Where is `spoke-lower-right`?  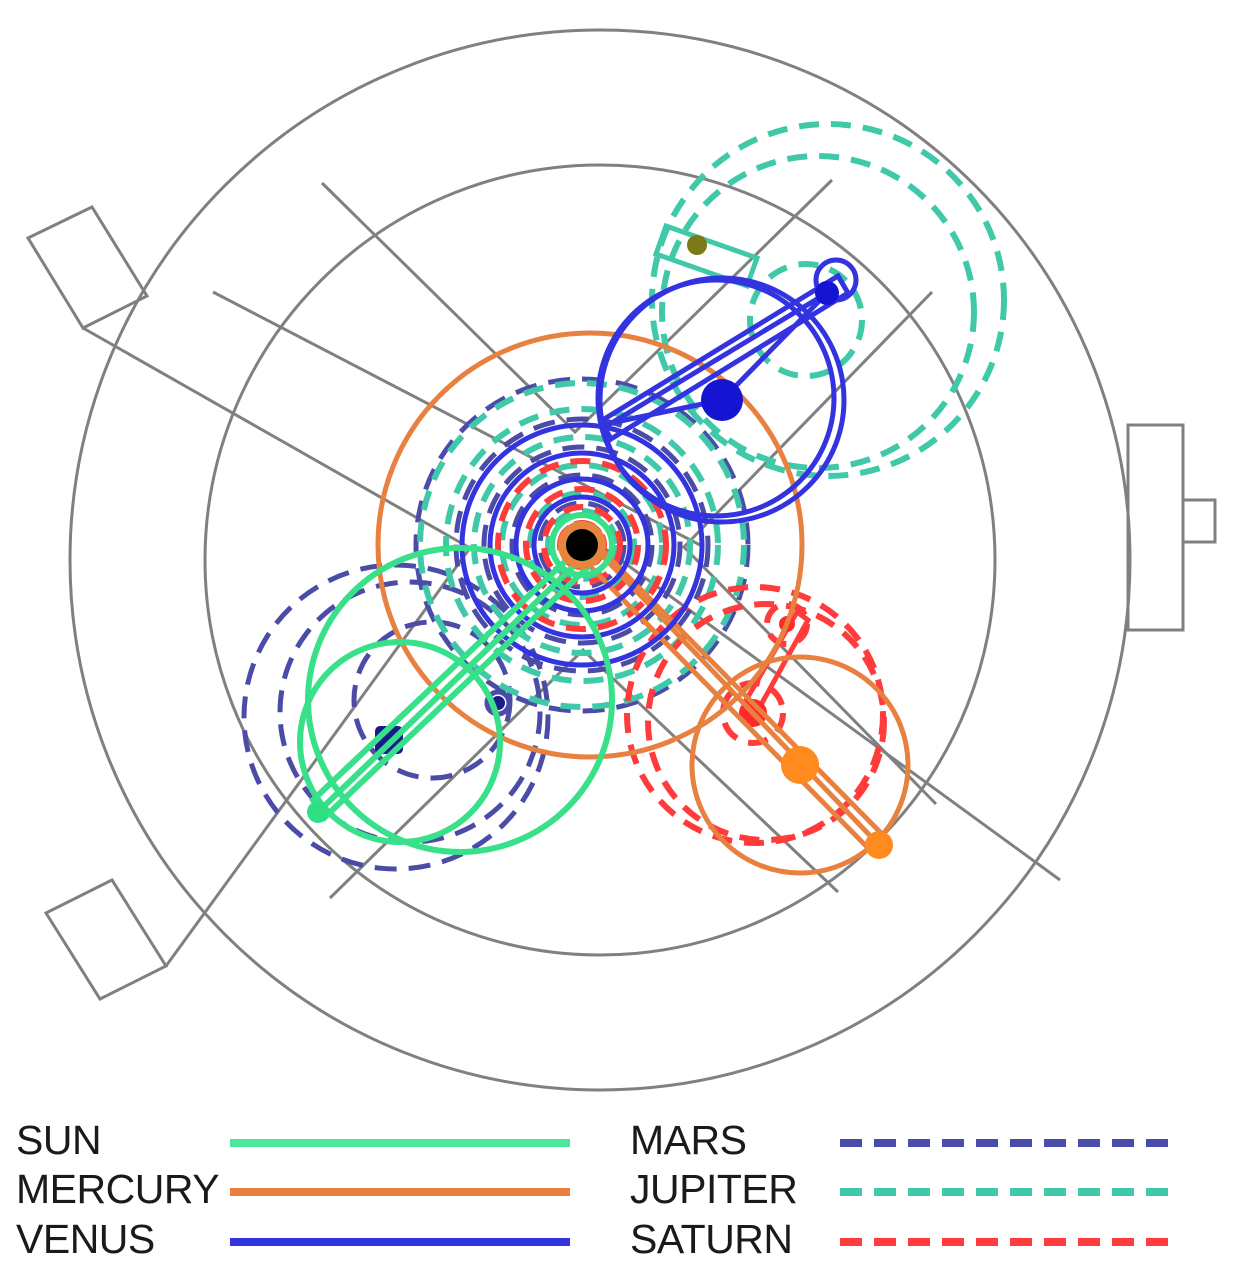
spoke-lower-right is located at coordinates (830, 712).